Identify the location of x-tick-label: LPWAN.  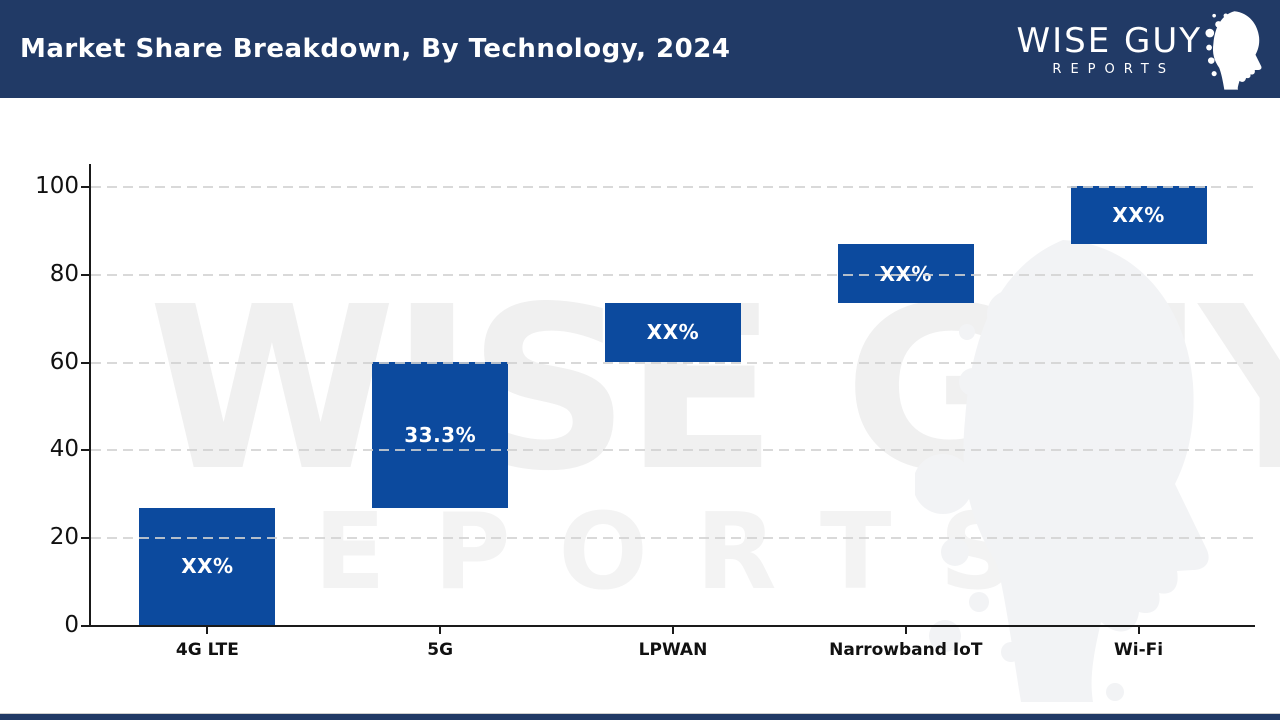
(673, 650).